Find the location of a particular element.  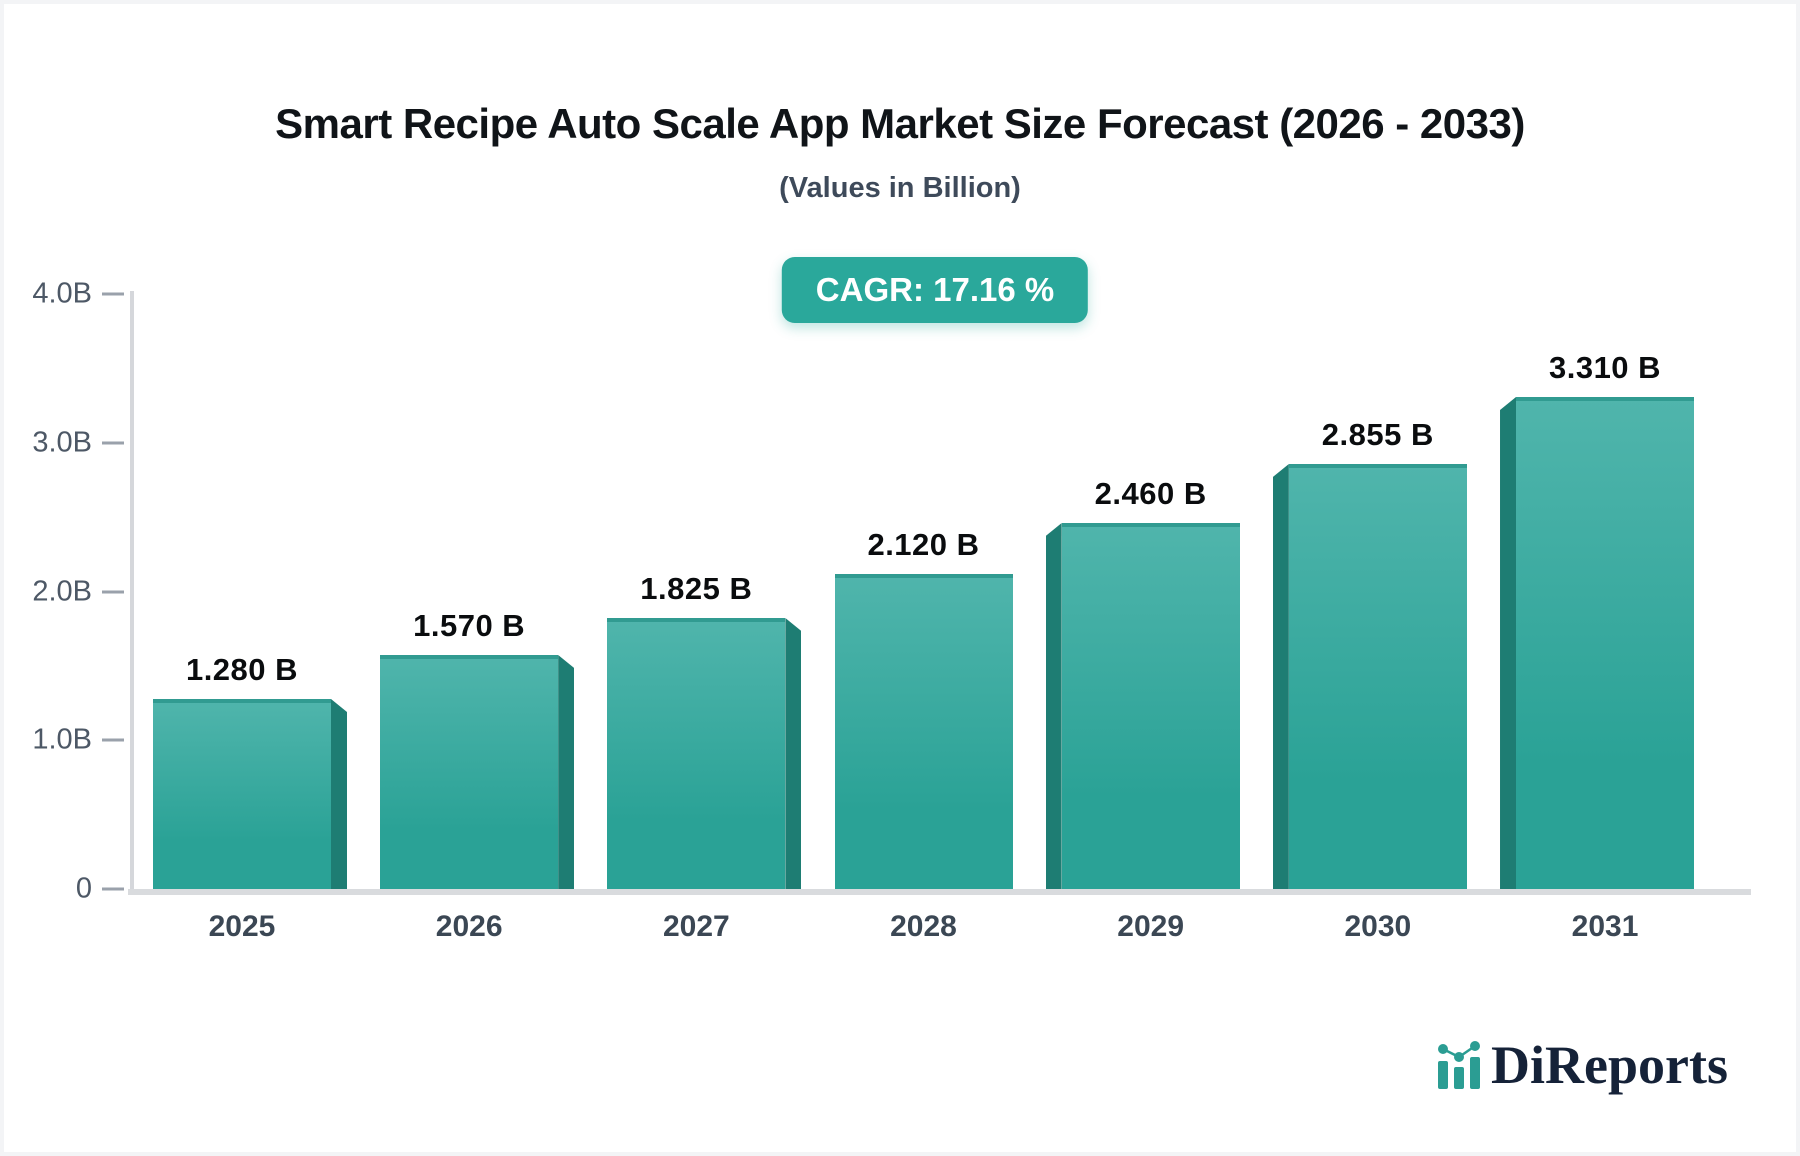

bar-face-2029 is located at coordinates (1150, 706).